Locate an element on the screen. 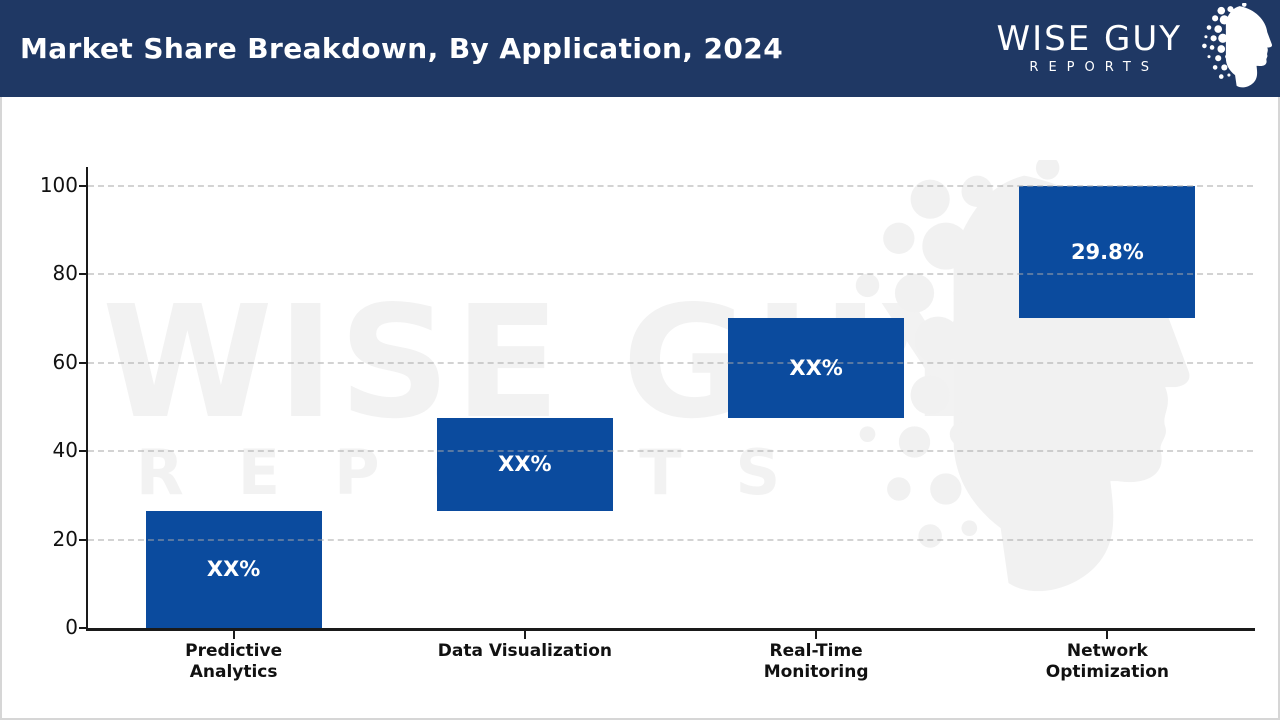 This screenshot has height=720, width=1280. ytick-label-60: 60 is located at coordinates (65, 361).